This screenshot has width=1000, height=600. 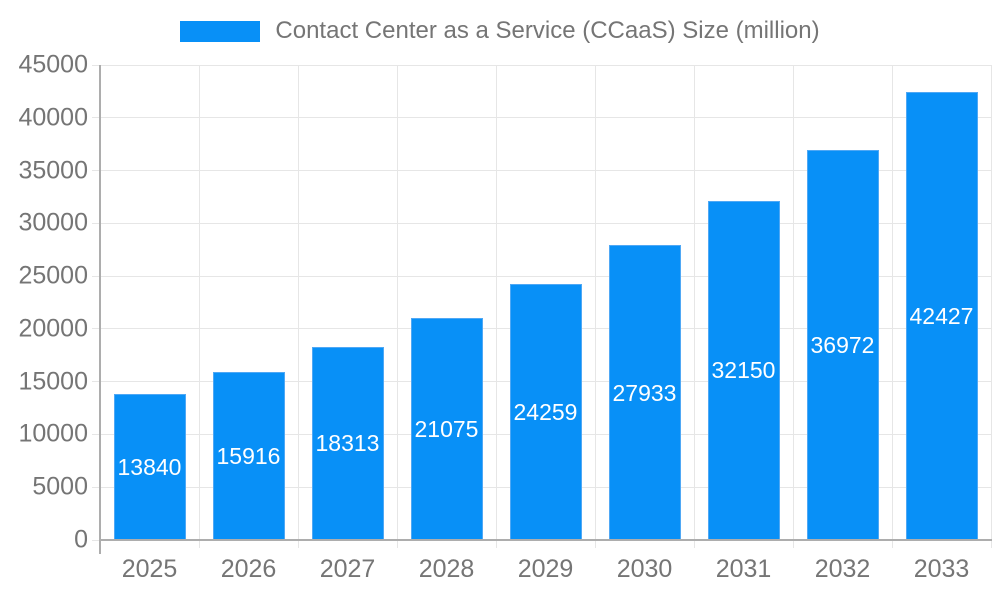 I want to click on bar-value-label: 18313, so click(x=347, y=443).